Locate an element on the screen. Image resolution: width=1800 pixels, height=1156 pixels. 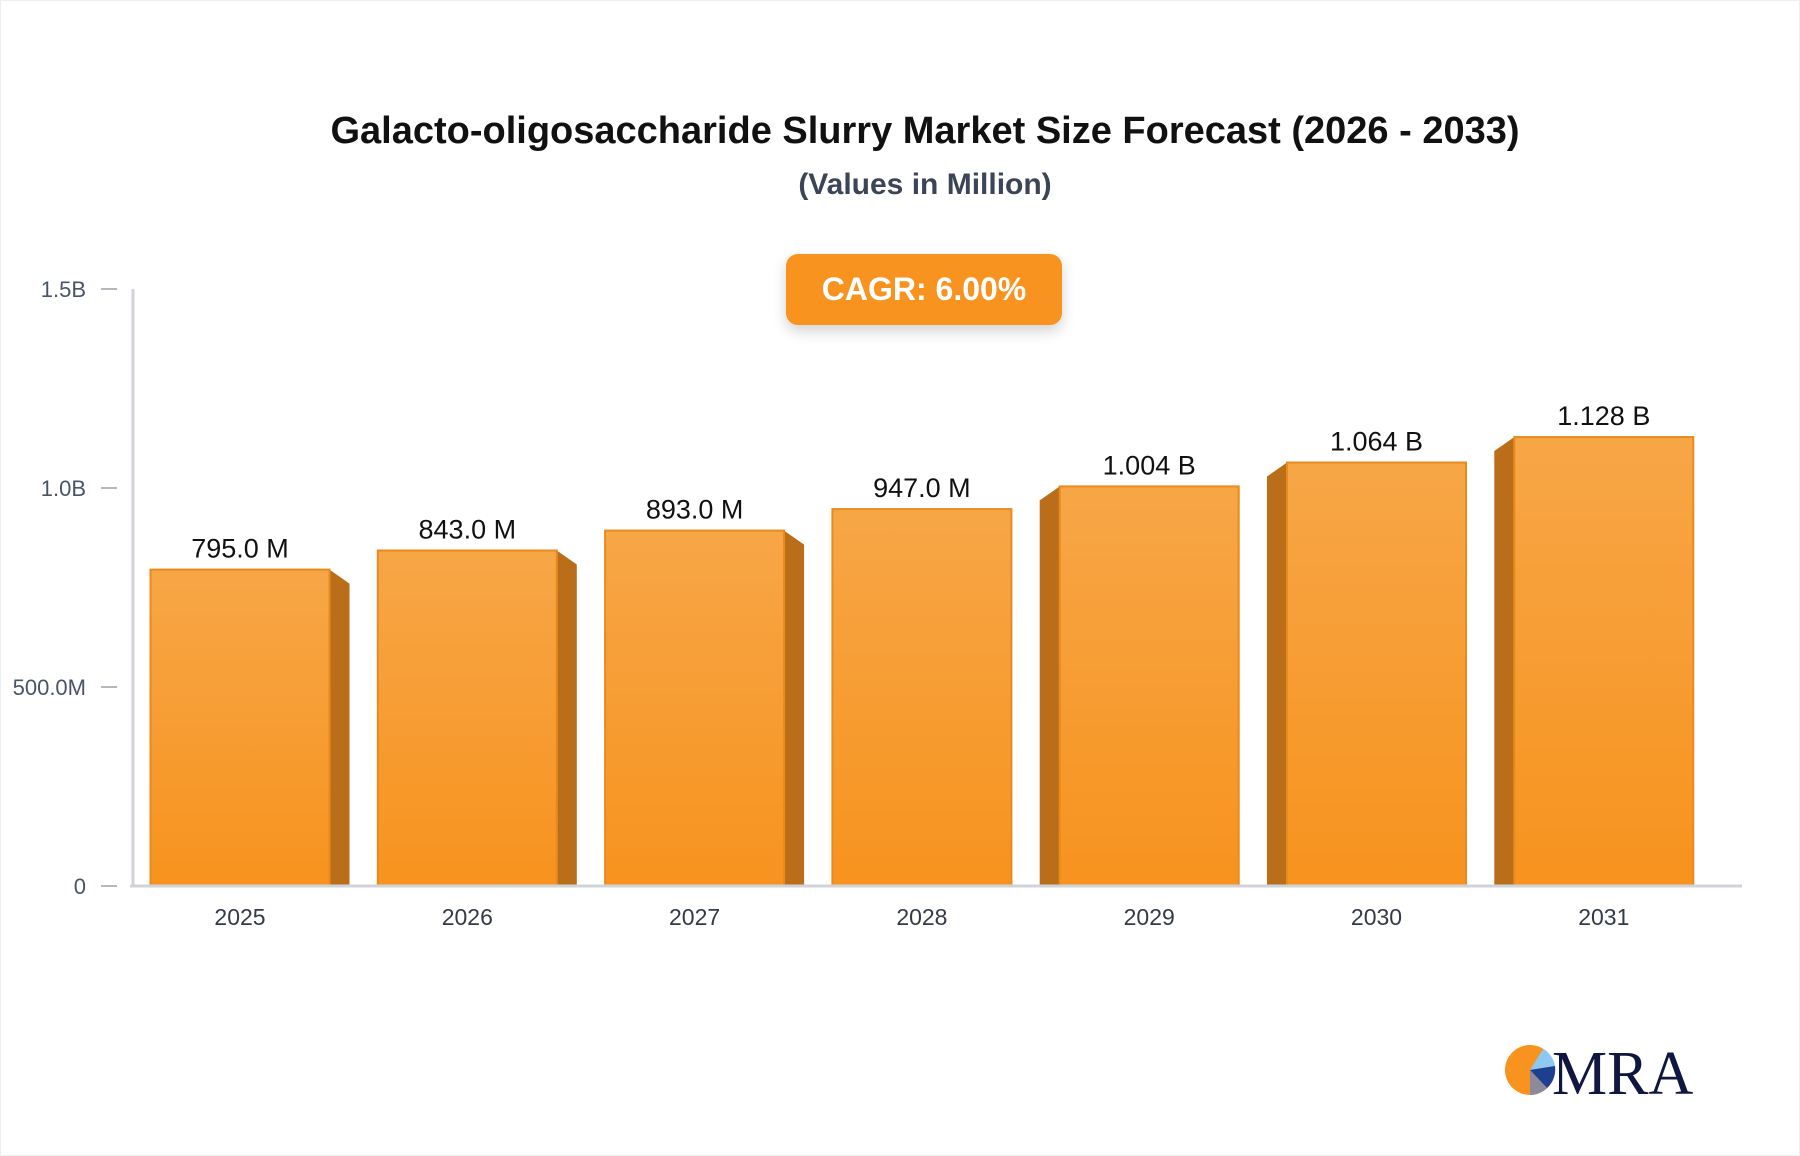
y-tick-label: 1.5B is located at coordinates (63, 289).